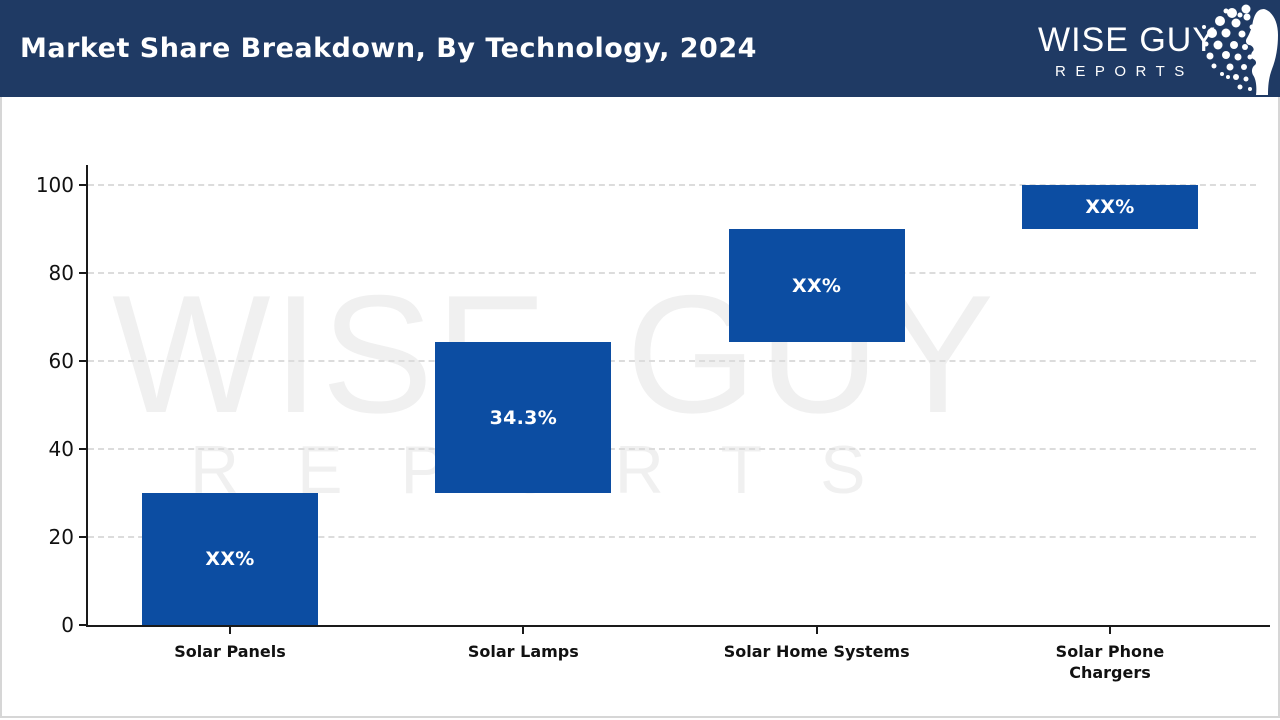  I want to click on y-tick-label-80: 80, so click(61, 273).